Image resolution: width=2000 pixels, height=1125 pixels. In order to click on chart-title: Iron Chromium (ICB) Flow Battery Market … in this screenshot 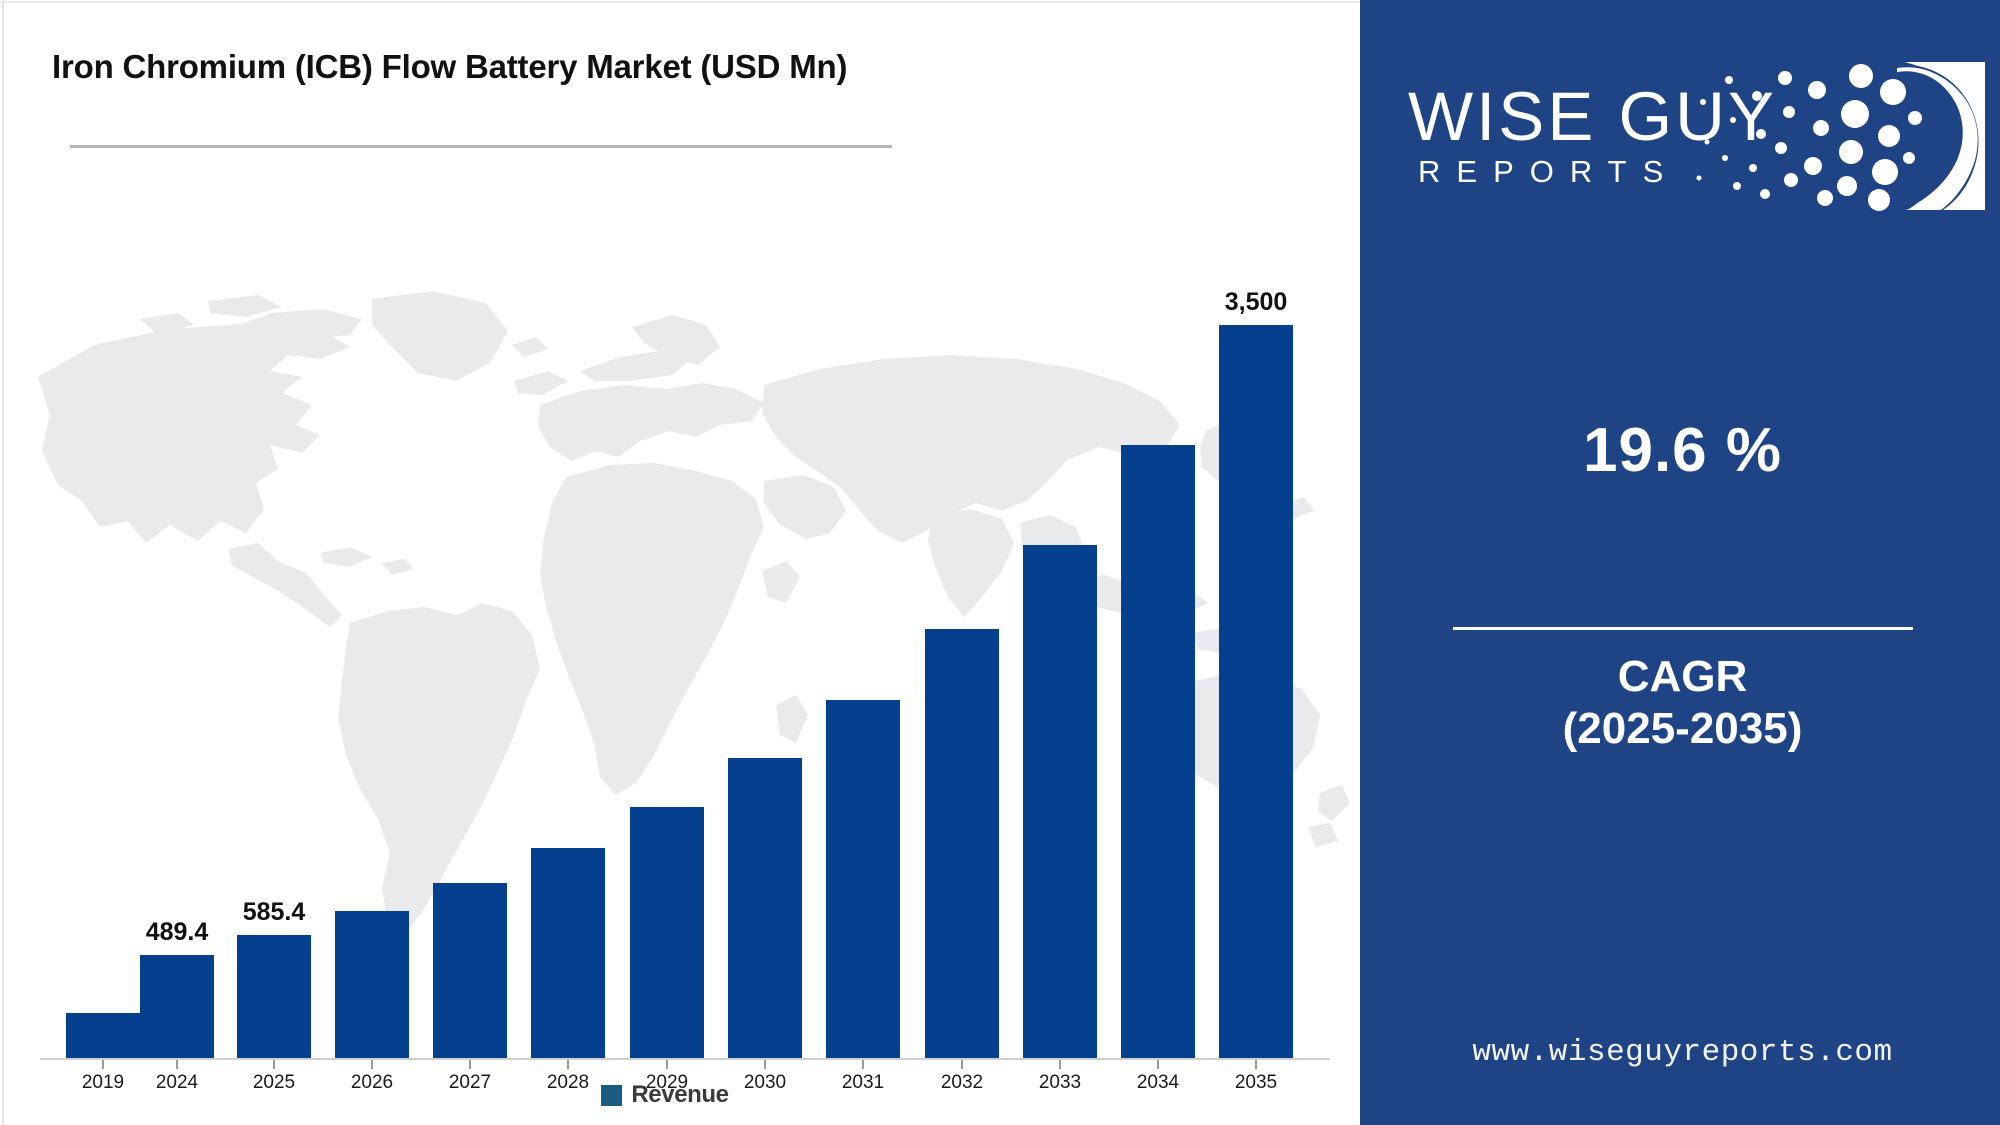, I will do `click(450, 66)`.